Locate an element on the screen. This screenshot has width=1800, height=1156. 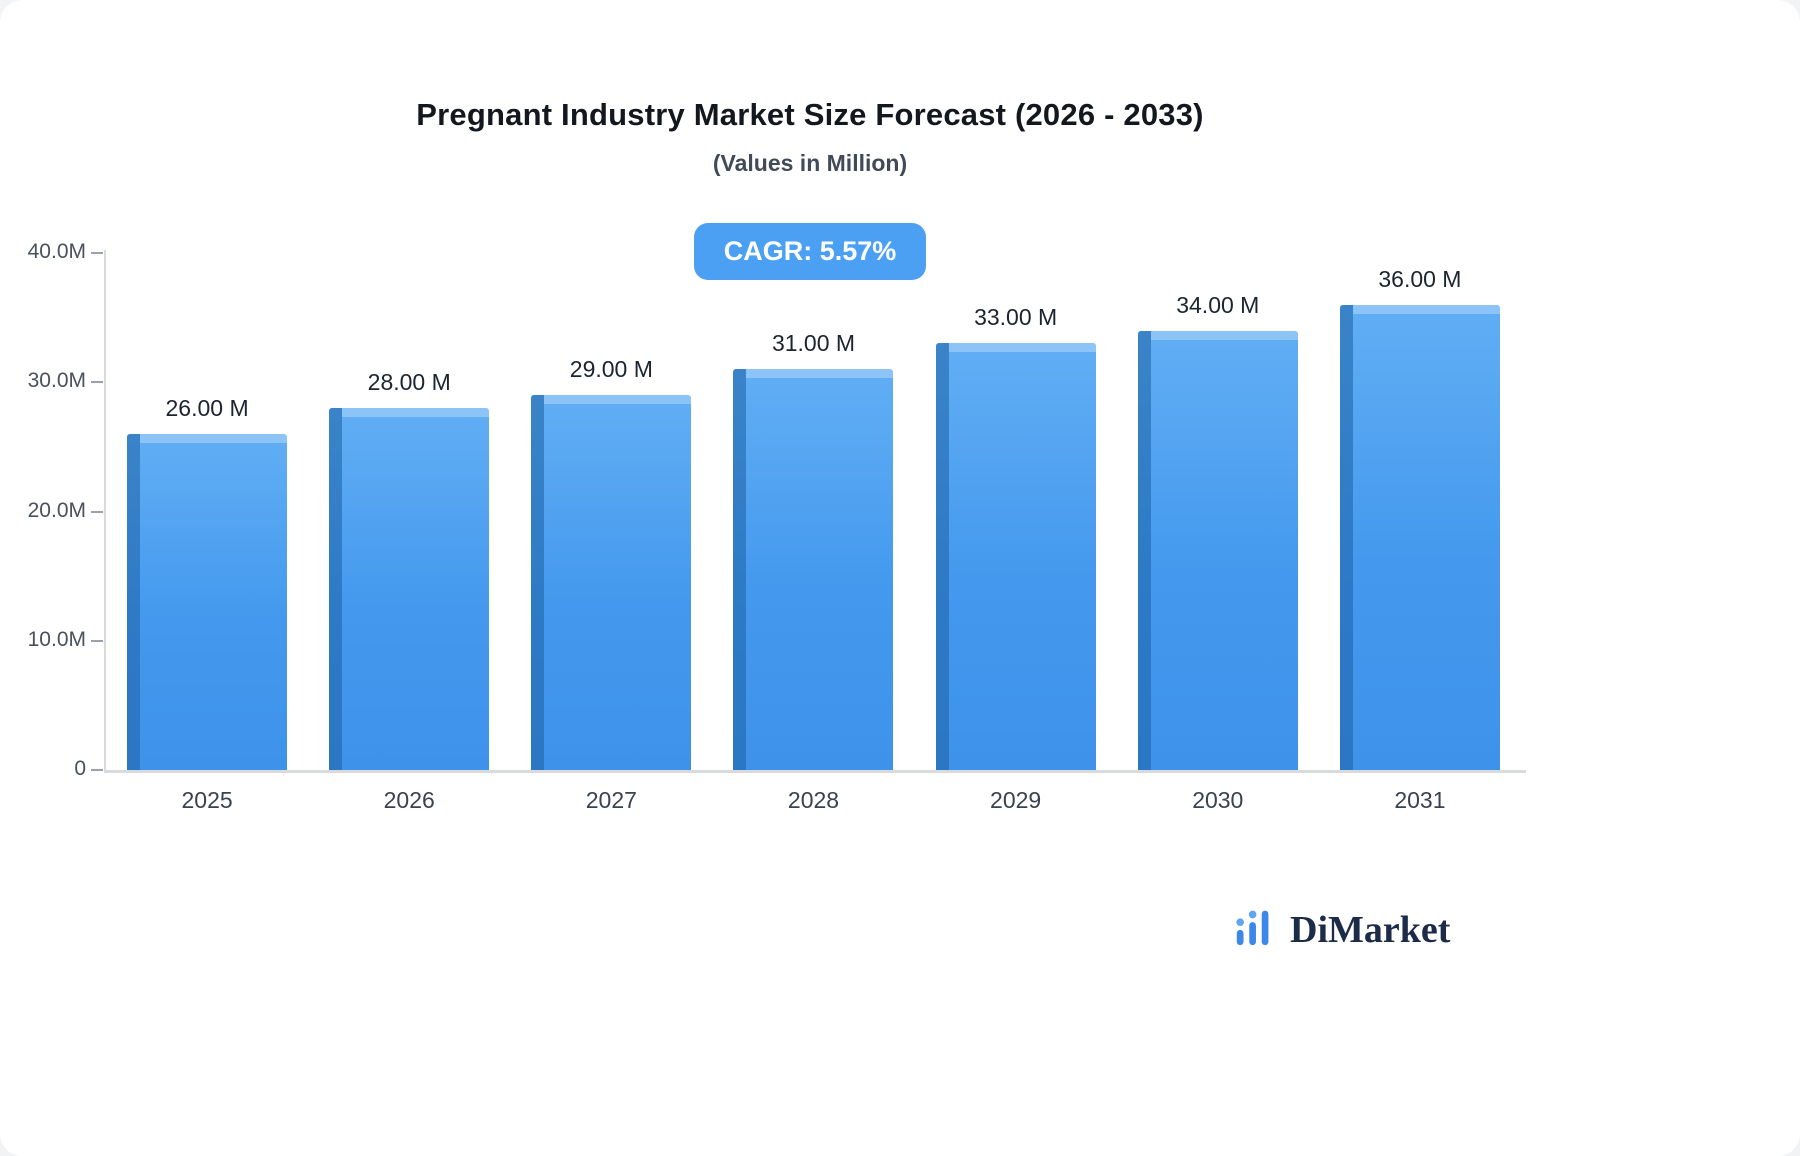
bar-value-label-2031: 36.00 M is located at coordinates (1420, 279).